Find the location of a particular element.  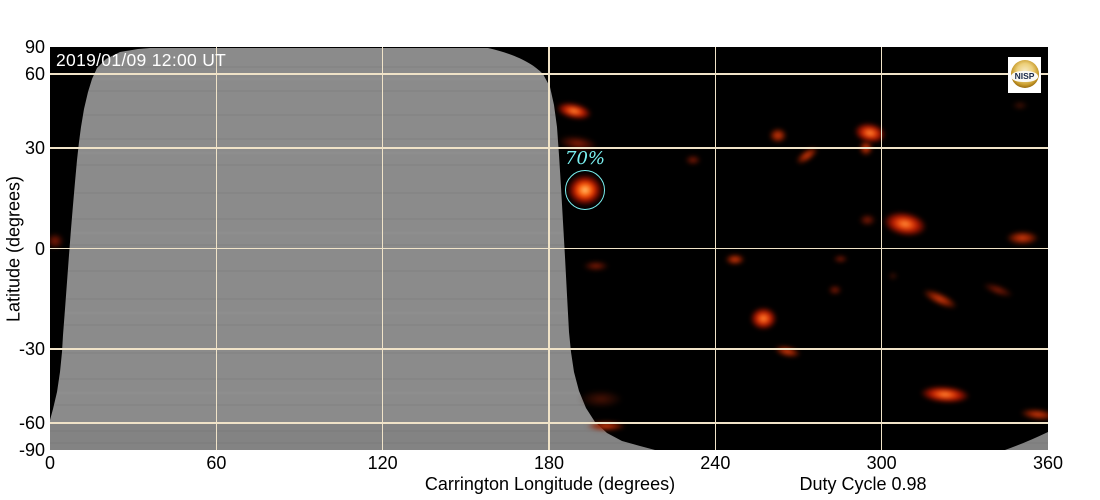

y-tick-label: 30 is located at coordinates (34, 147).